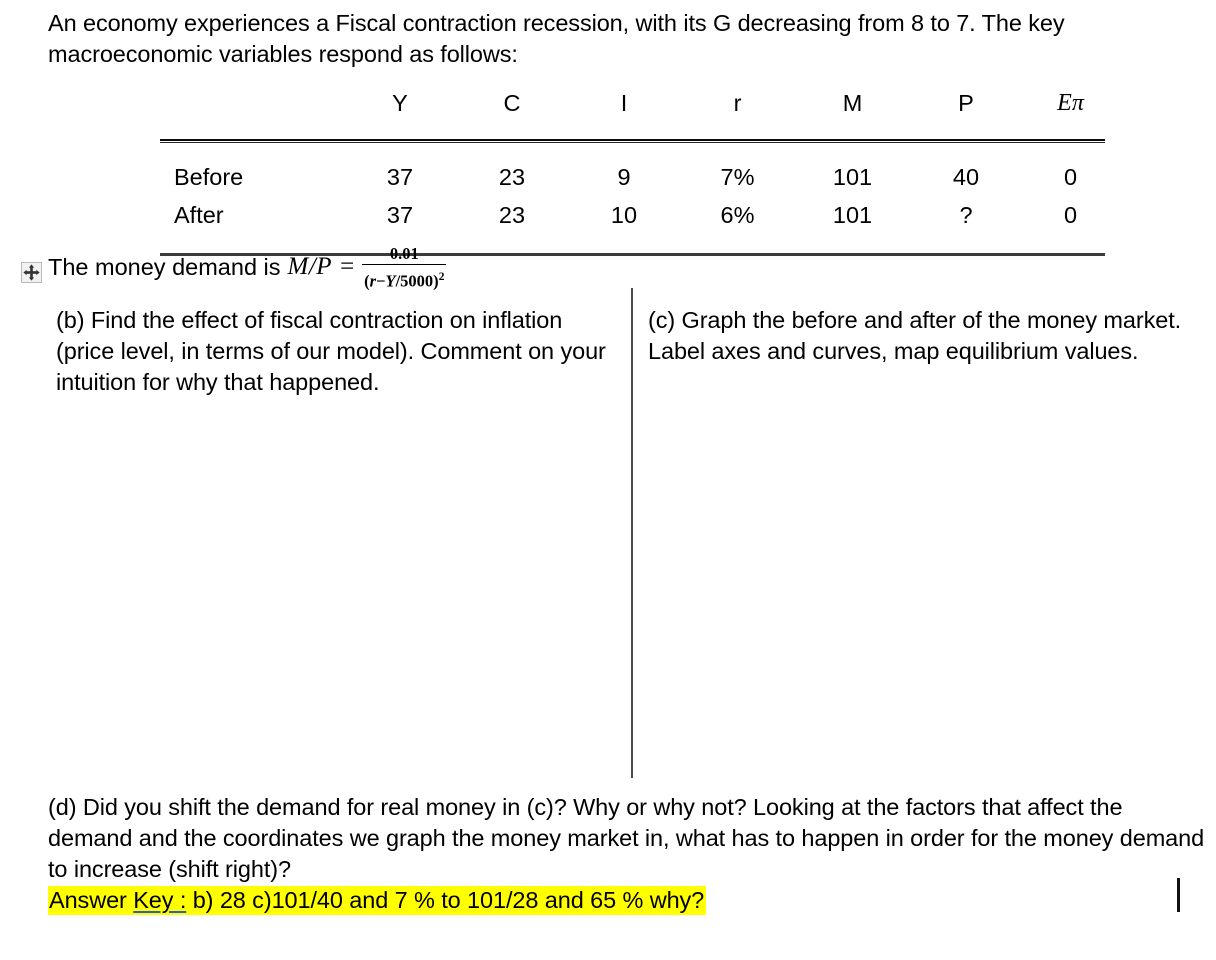  I want to click on cell-before-Y: 37, so click(400, 176).